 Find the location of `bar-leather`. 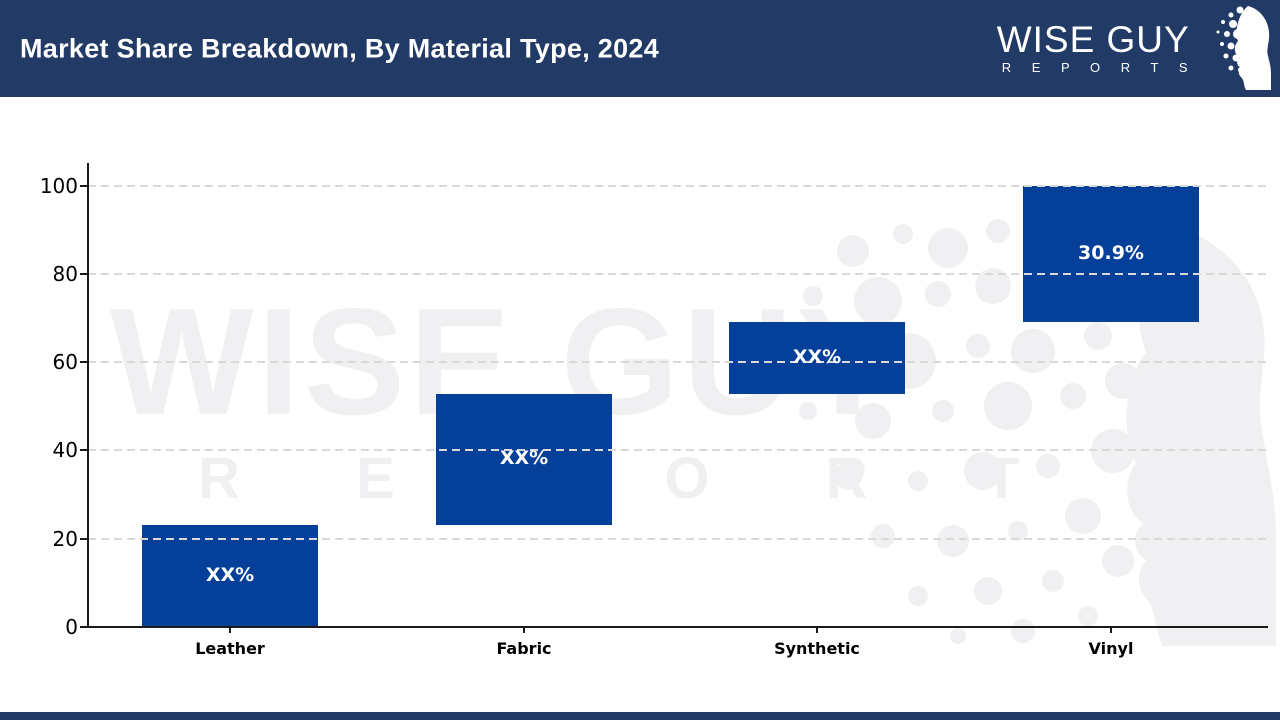

bar-leather is located at coordinates (230, 575).